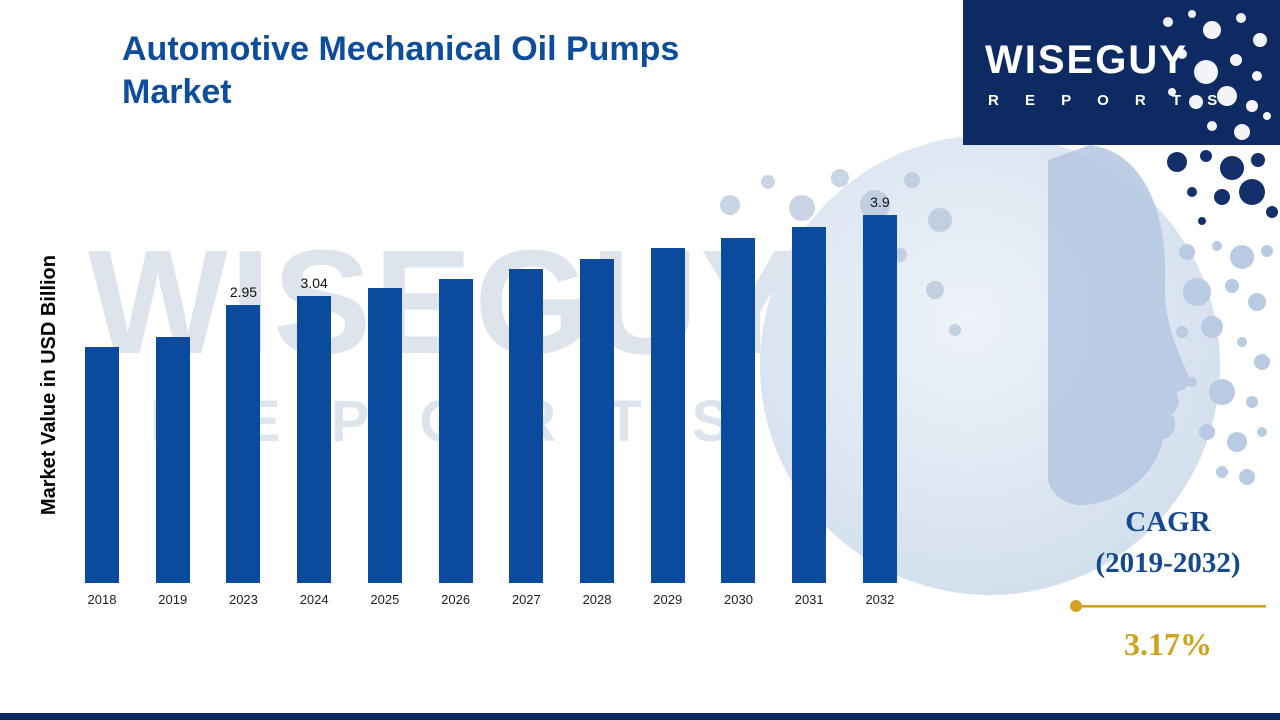 This screenshot has width=1280, height=720. Describe the element at coordinates (1168, 562) in the screenshot. I see `cagr-range: (2019-2032)` at that location.